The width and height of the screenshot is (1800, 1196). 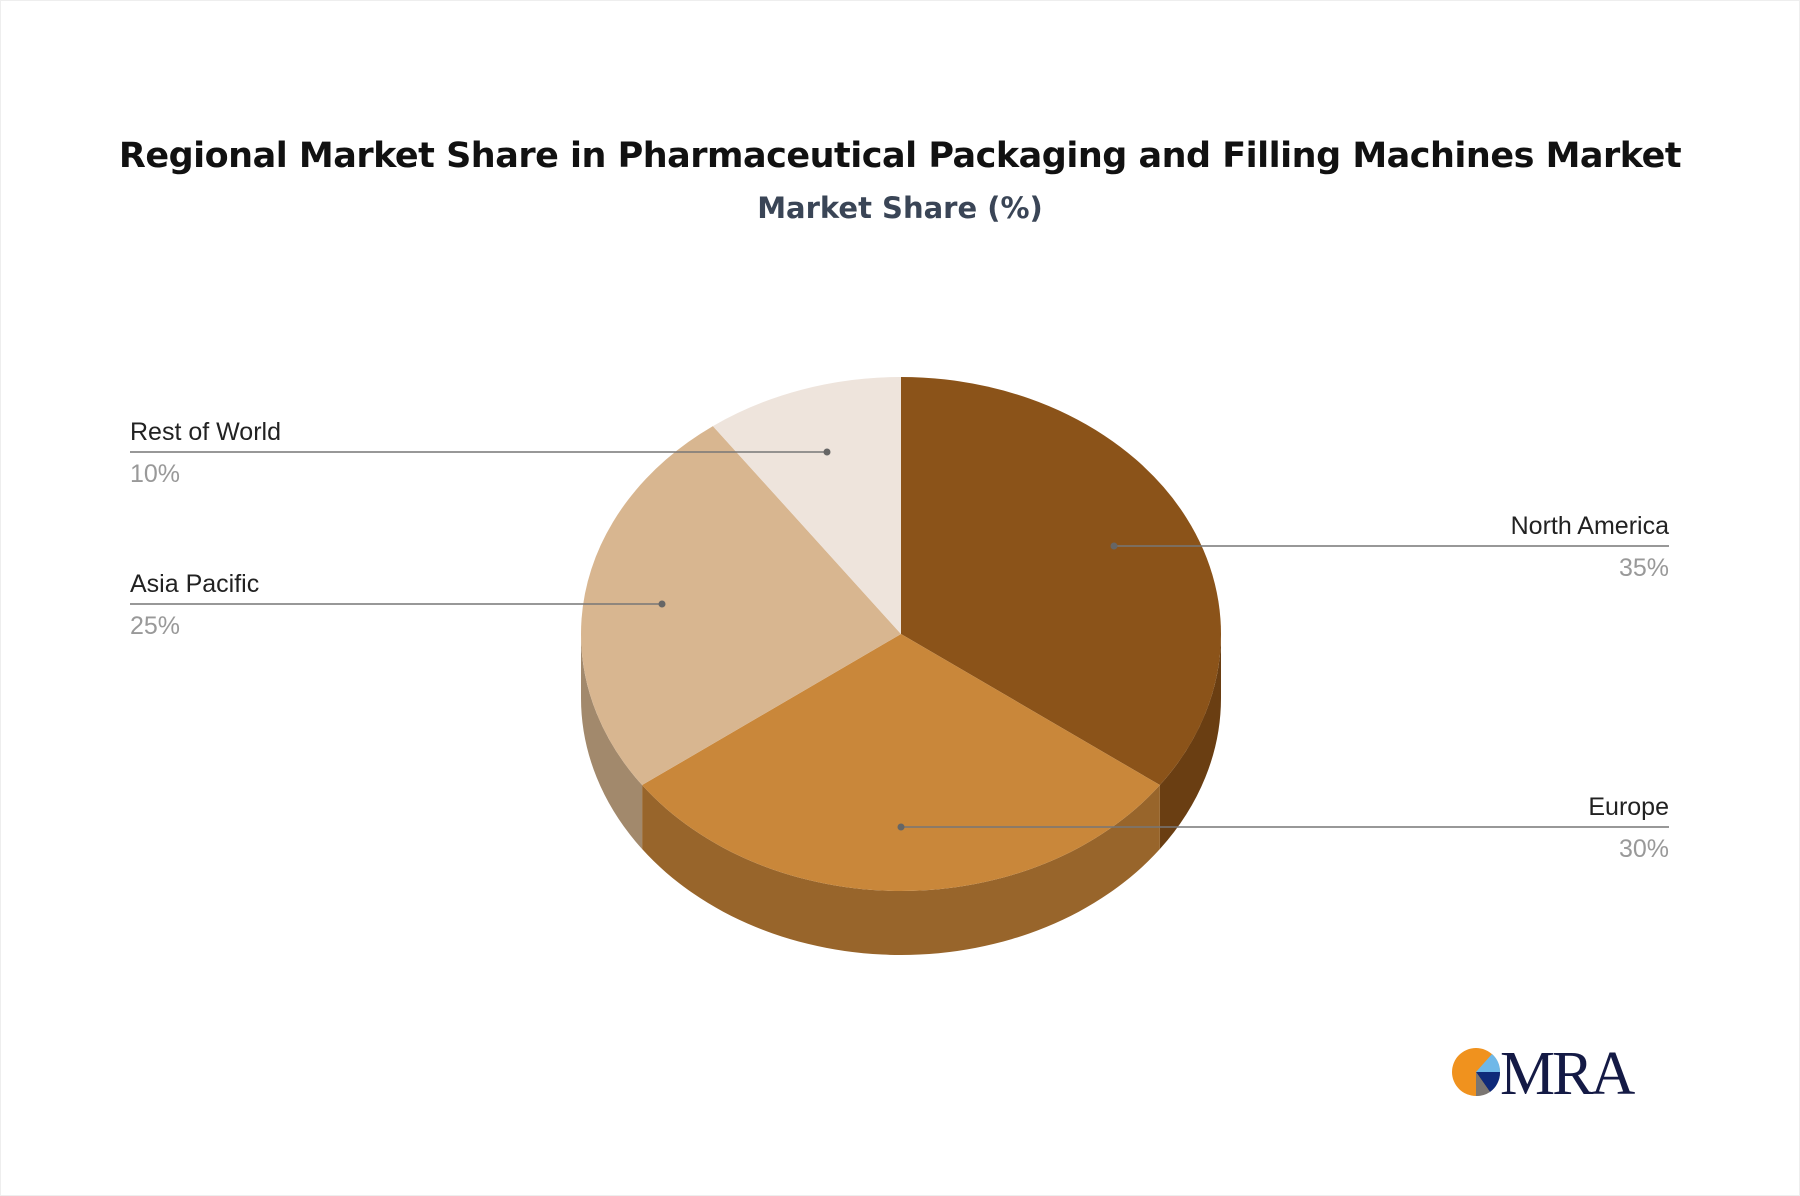 What do you see at coordinates (1590, 526) in the screenshot?
I see `slice-label: North America` at bounding box center [1590, 526].